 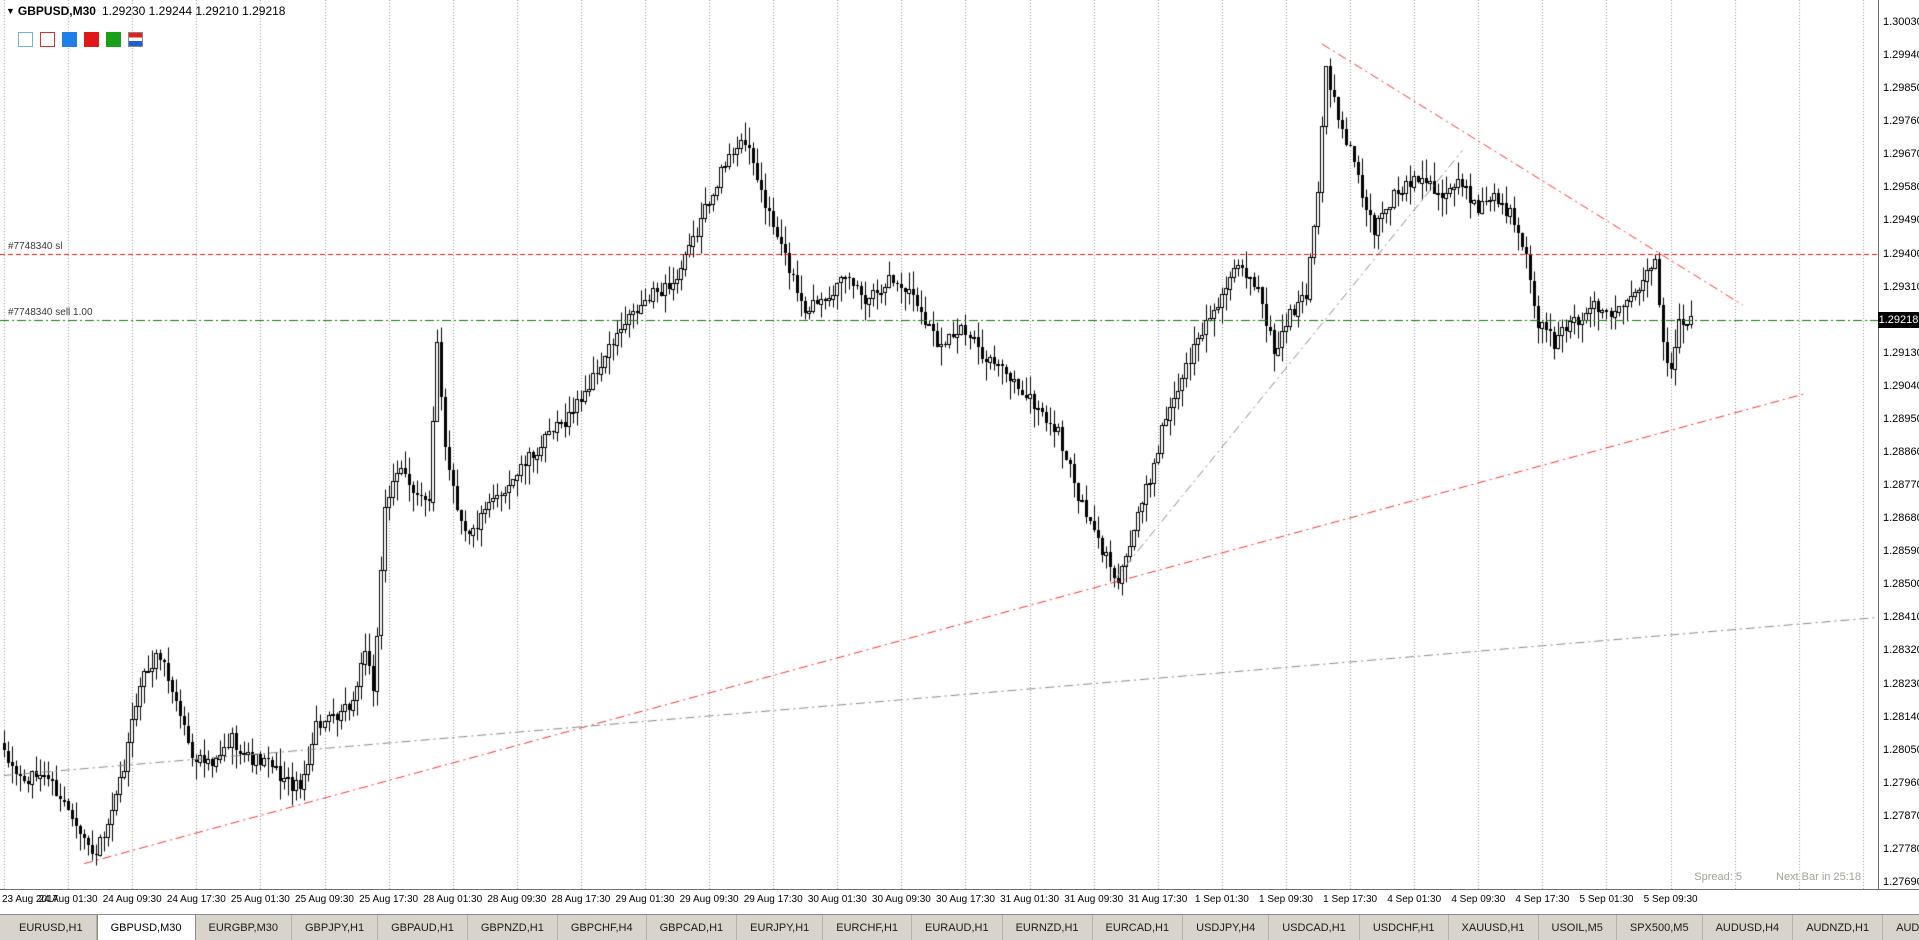 I want to click on price-axis-label: 1.28770, so click(x=1901, y=485).